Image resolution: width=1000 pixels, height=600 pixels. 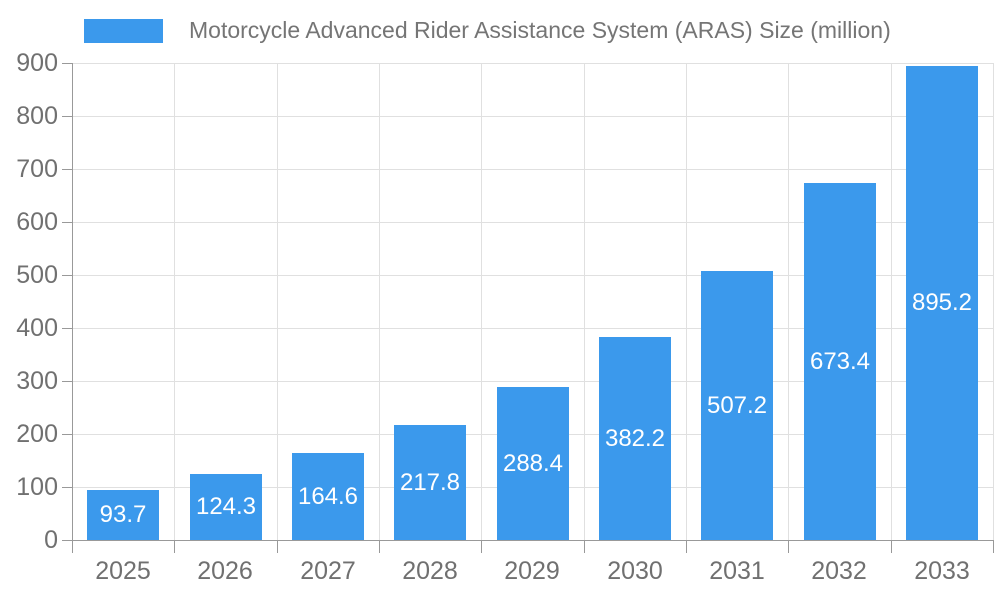 I want to click on bar-value-label: 164.6, so click(x=328, y=496).